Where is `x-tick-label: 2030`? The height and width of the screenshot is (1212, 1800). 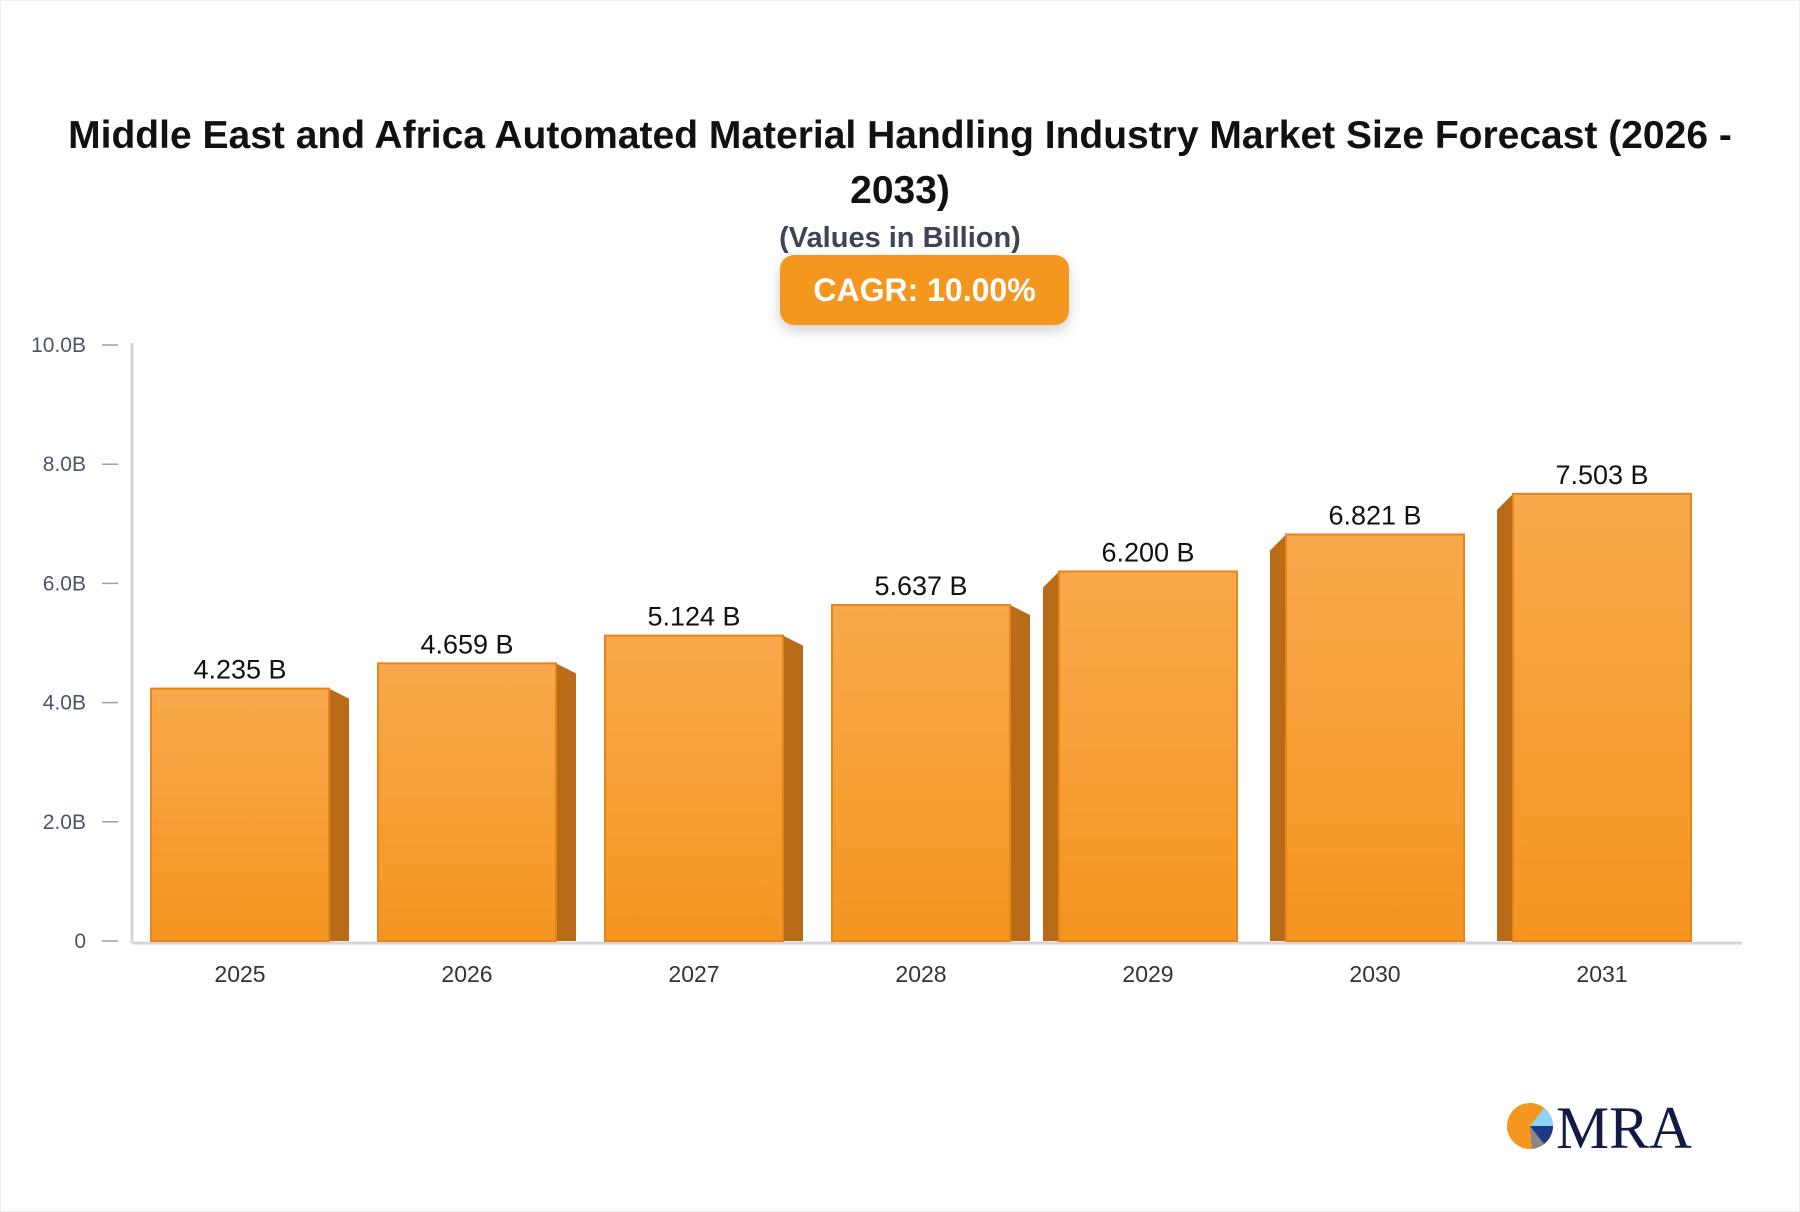 x-tick-label: 2030 is located at coordinates (1374, 974).